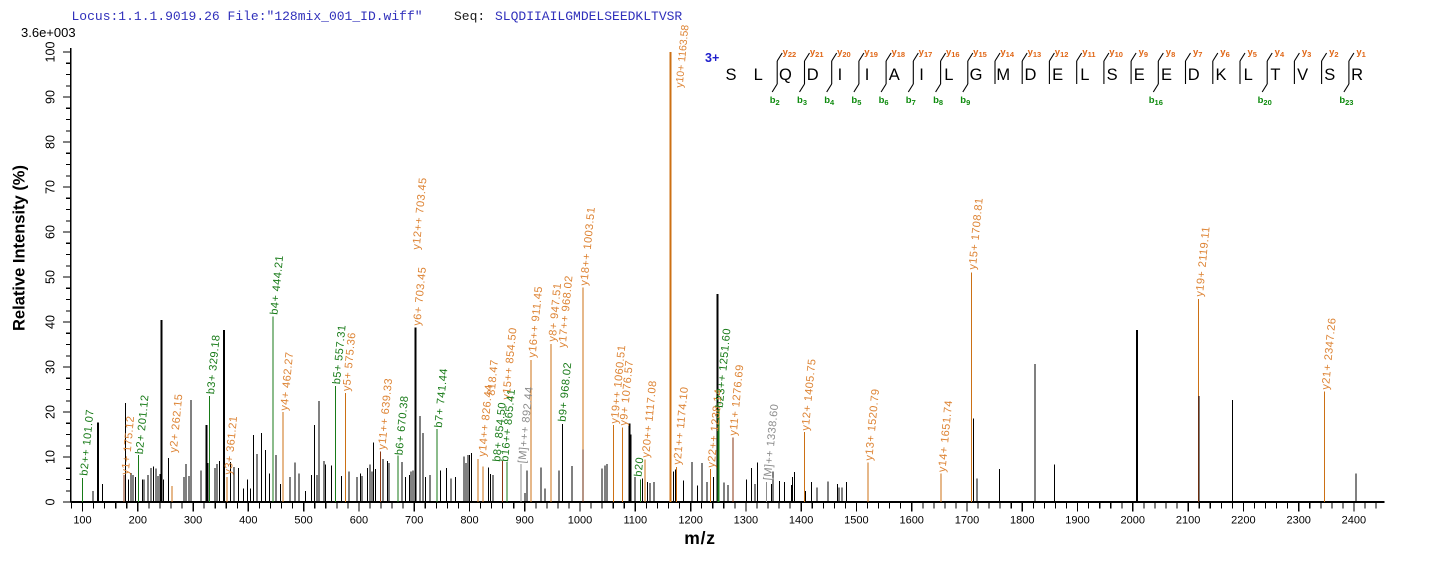 The width and height of the screenshot is (1436, 562). What do you see at coordinates (980, 53) in the screenshot?
I see `svg-text: y15` at bounding box center [980, 53].